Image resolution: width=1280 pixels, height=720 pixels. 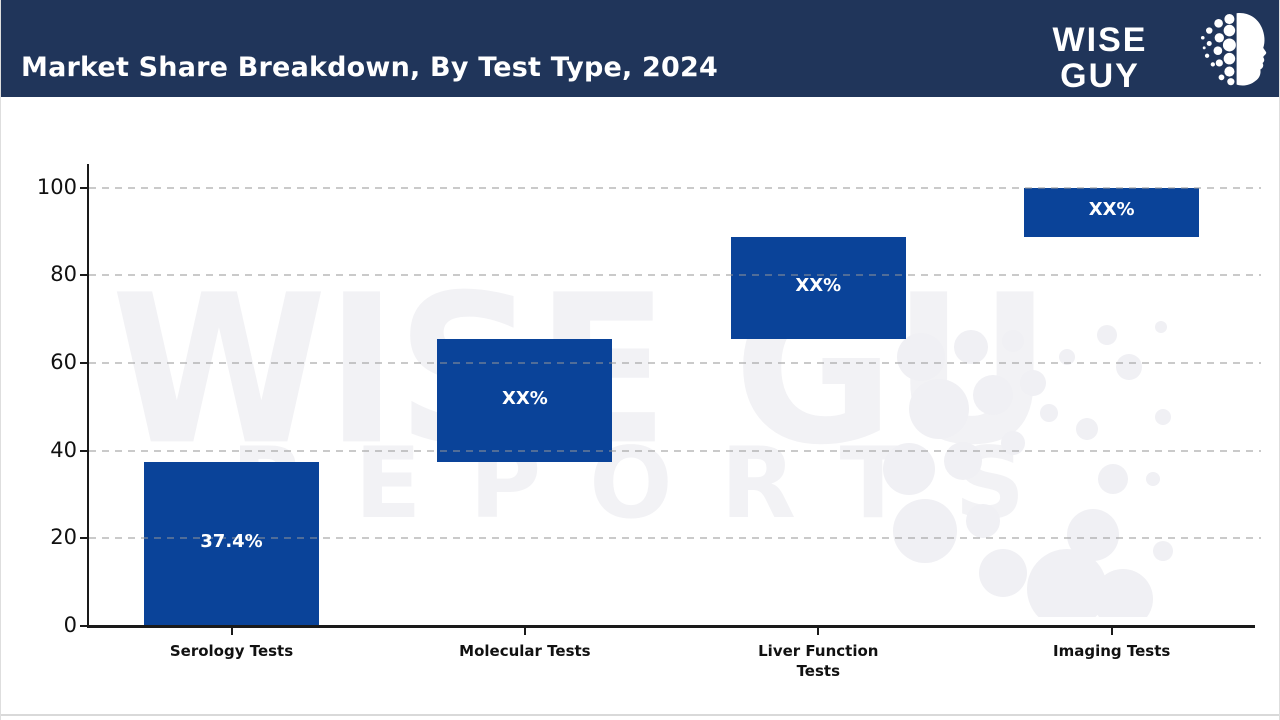 I want to click on wiseguy-logo: WISE GUY REPORTS, so click(x=1139, y=58).